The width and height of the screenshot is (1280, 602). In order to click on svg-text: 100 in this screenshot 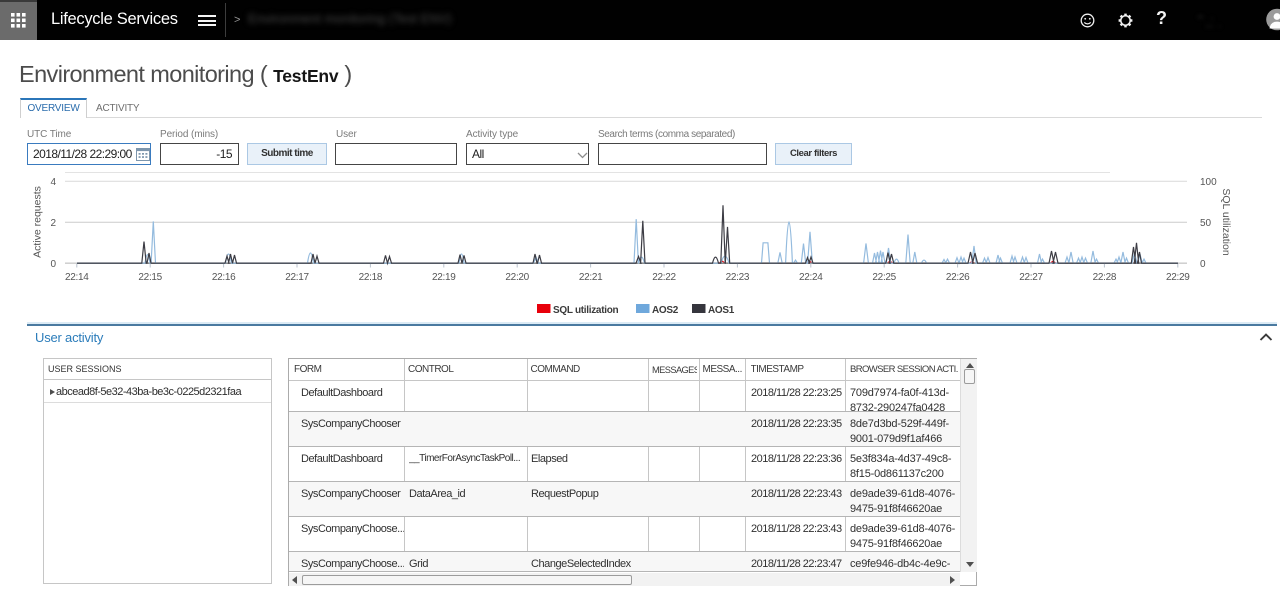, I will do `click(1208, 182)`.